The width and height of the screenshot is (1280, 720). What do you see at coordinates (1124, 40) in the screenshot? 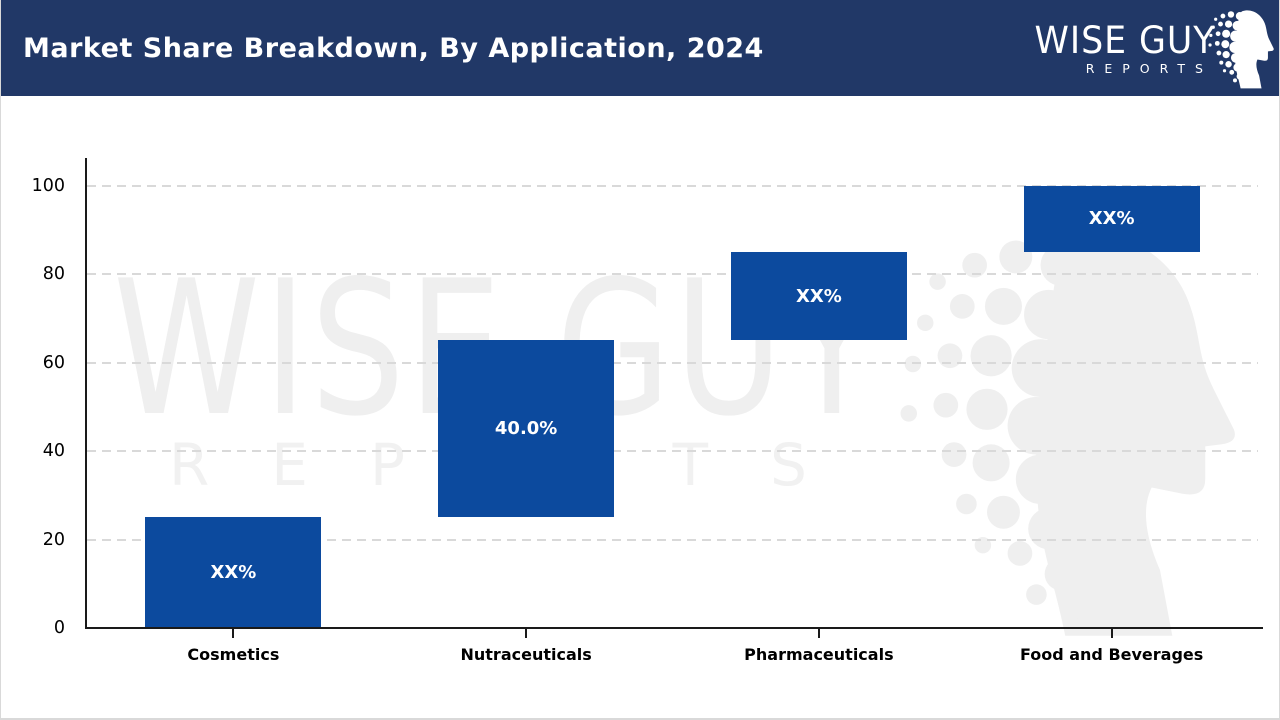
I see `logo-wordmark: WISE GUY` at bounding box center [1124, 40].